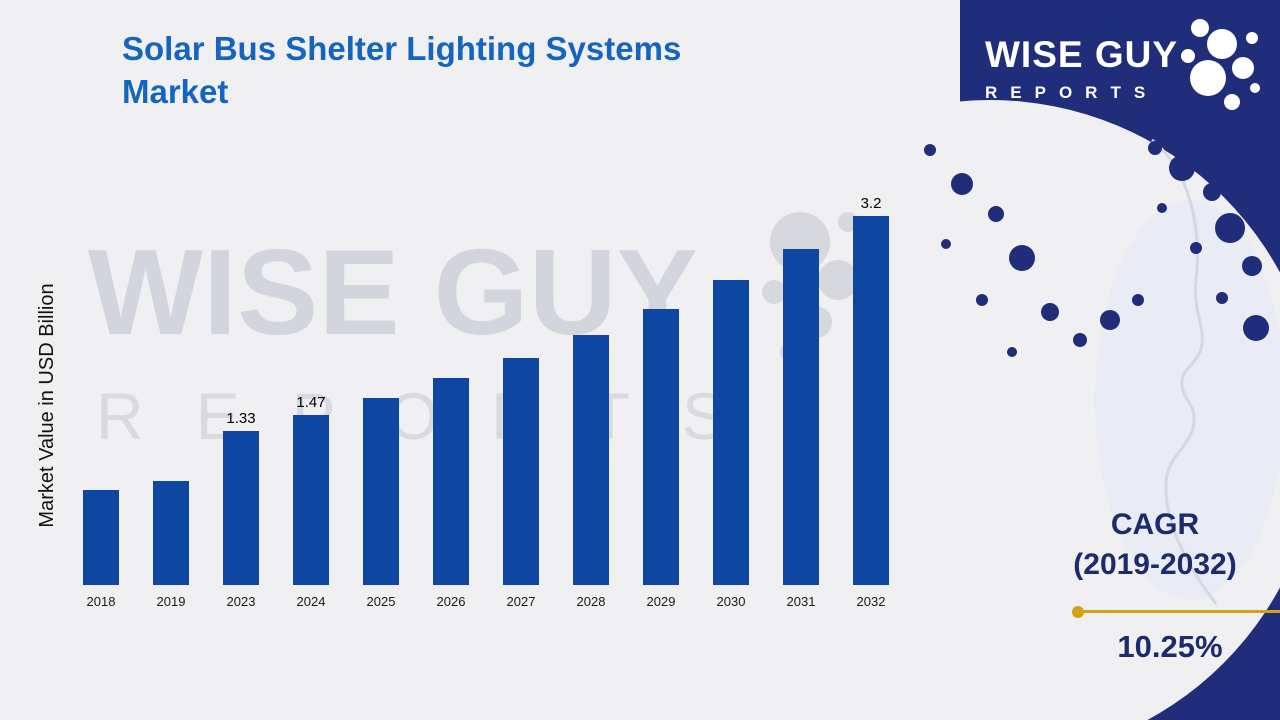 The height and width of the screenshot is (720, 1280). What do you see at coordinates (171, 533) in the screenshot?
I see `bar-2019` at bounding box center [171, 533].